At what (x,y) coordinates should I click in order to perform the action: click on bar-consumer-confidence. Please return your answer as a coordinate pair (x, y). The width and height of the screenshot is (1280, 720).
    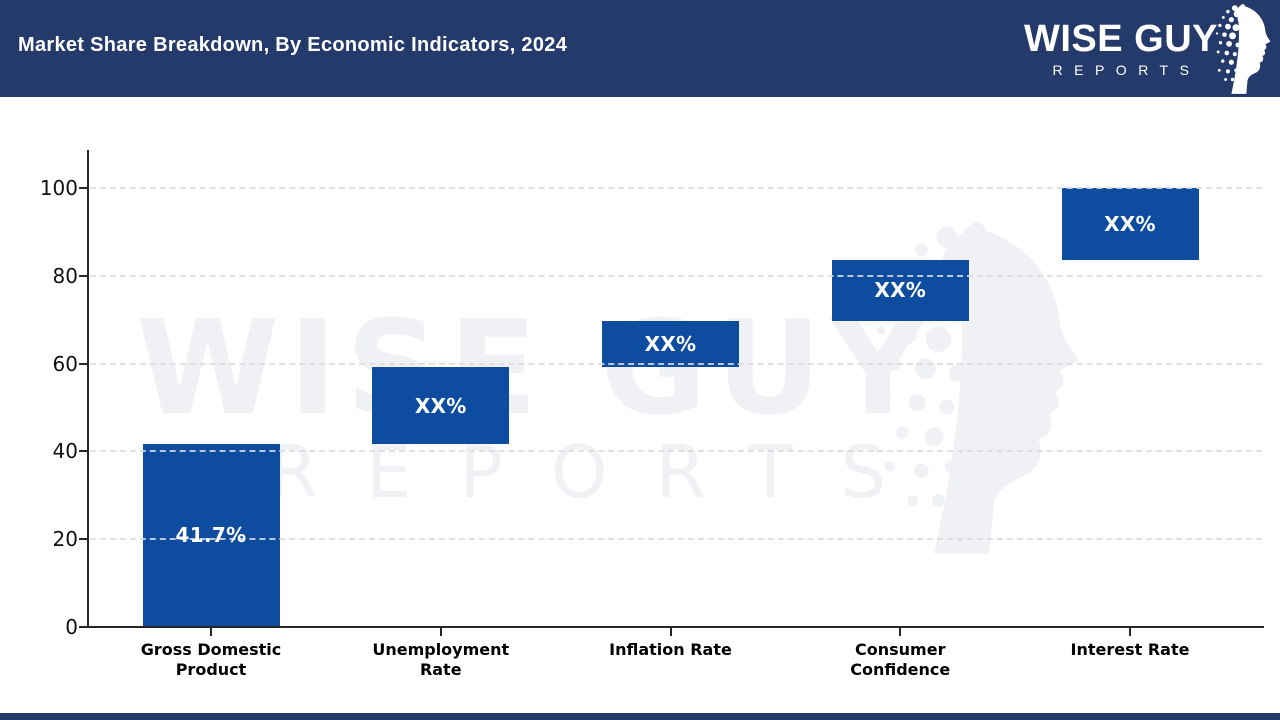
    Looking at the image, I should click on (900, 290).